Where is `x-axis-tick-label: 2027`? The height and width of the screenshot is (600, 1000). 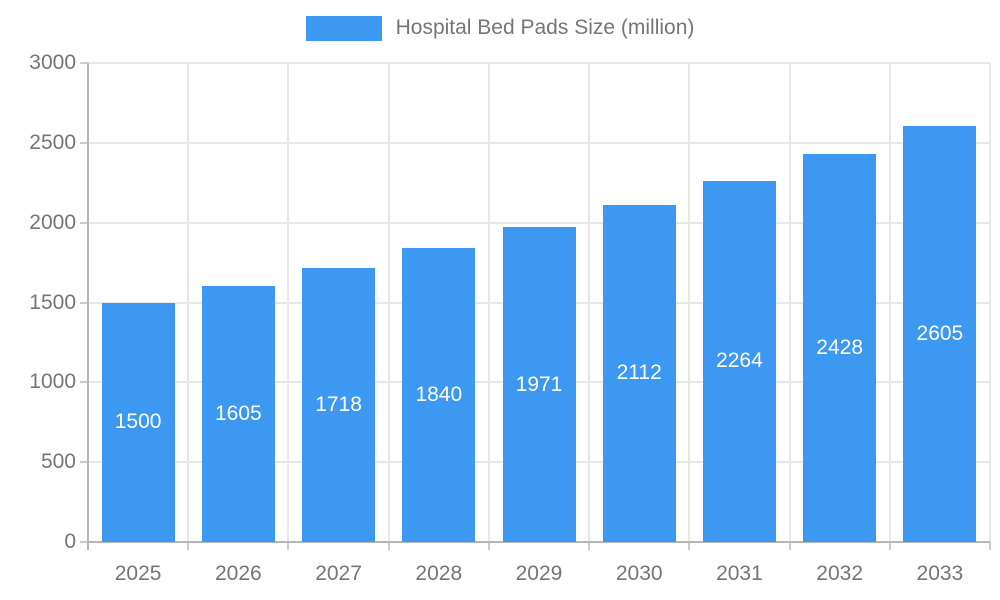 x-axis-tick-label: 2027 is located at coordinates (338, 573).